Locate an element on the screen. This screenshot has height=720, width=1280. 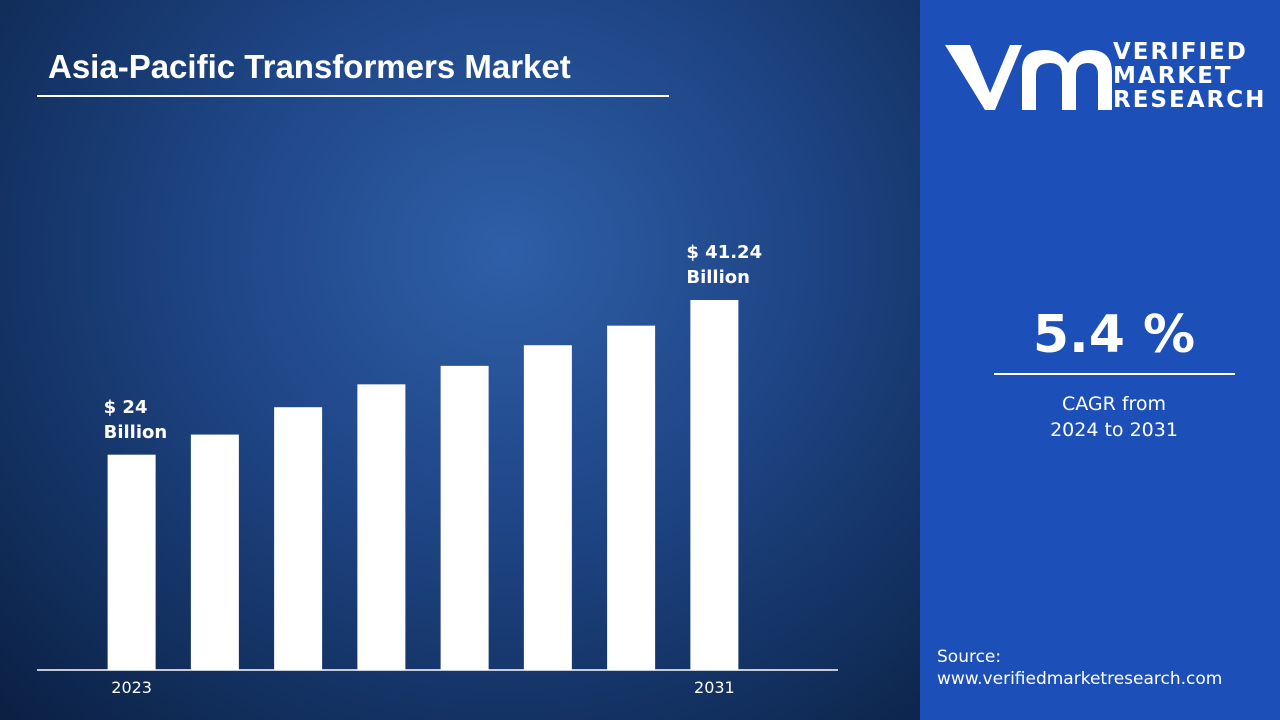
value-label: $ 41.24 Billion is located at coordinates (724, 265).